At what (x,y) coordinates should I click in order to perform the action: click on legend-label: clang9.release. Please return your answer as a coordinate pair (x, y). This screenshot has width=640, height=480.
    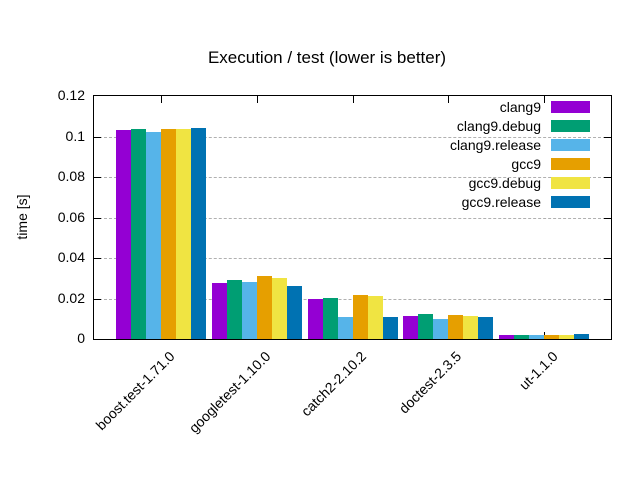
    Looking at the image, I should click on (495, 144).